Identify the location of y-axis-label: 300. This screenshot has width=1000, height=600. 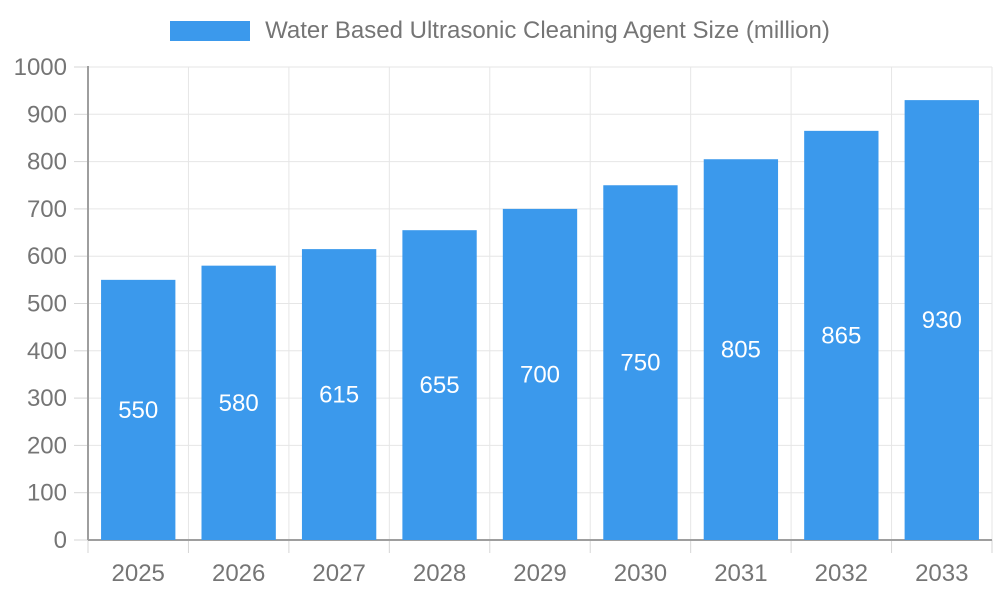
(47, 398).